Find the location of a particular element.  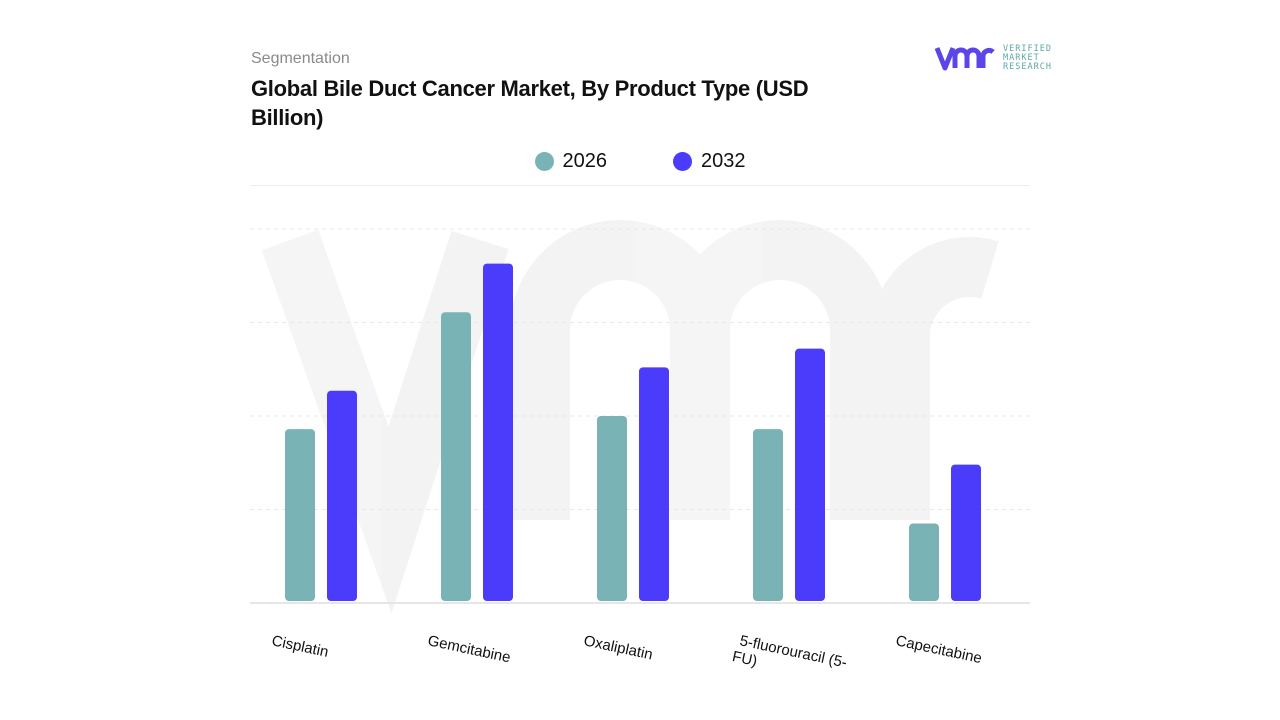

x-tick-label: 5-fluorouracil (5-FU) is located at coordinates (790, 659).